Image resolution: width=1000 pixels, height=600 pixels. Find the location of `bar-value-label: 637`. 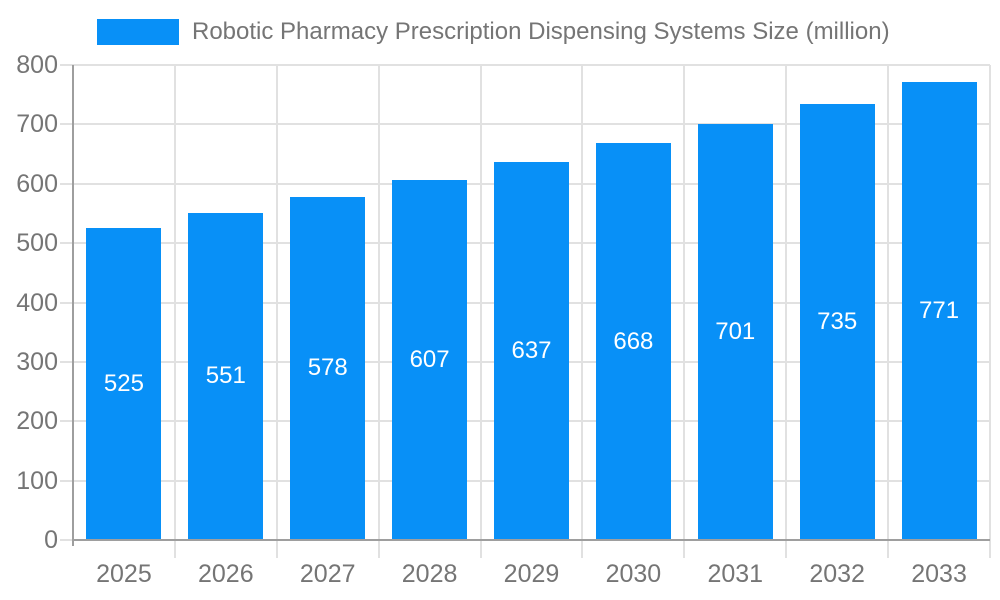

bar-value-label: 637 is located at coordinates (531, 350).